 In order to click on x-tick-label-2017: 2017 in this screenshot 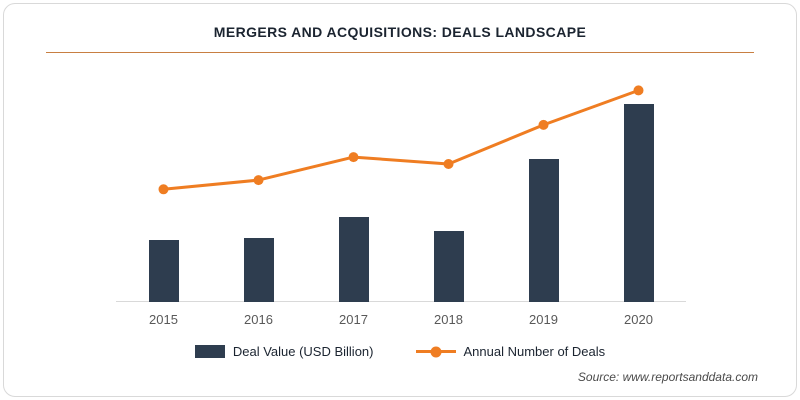, I will do `click(353, 319)`.